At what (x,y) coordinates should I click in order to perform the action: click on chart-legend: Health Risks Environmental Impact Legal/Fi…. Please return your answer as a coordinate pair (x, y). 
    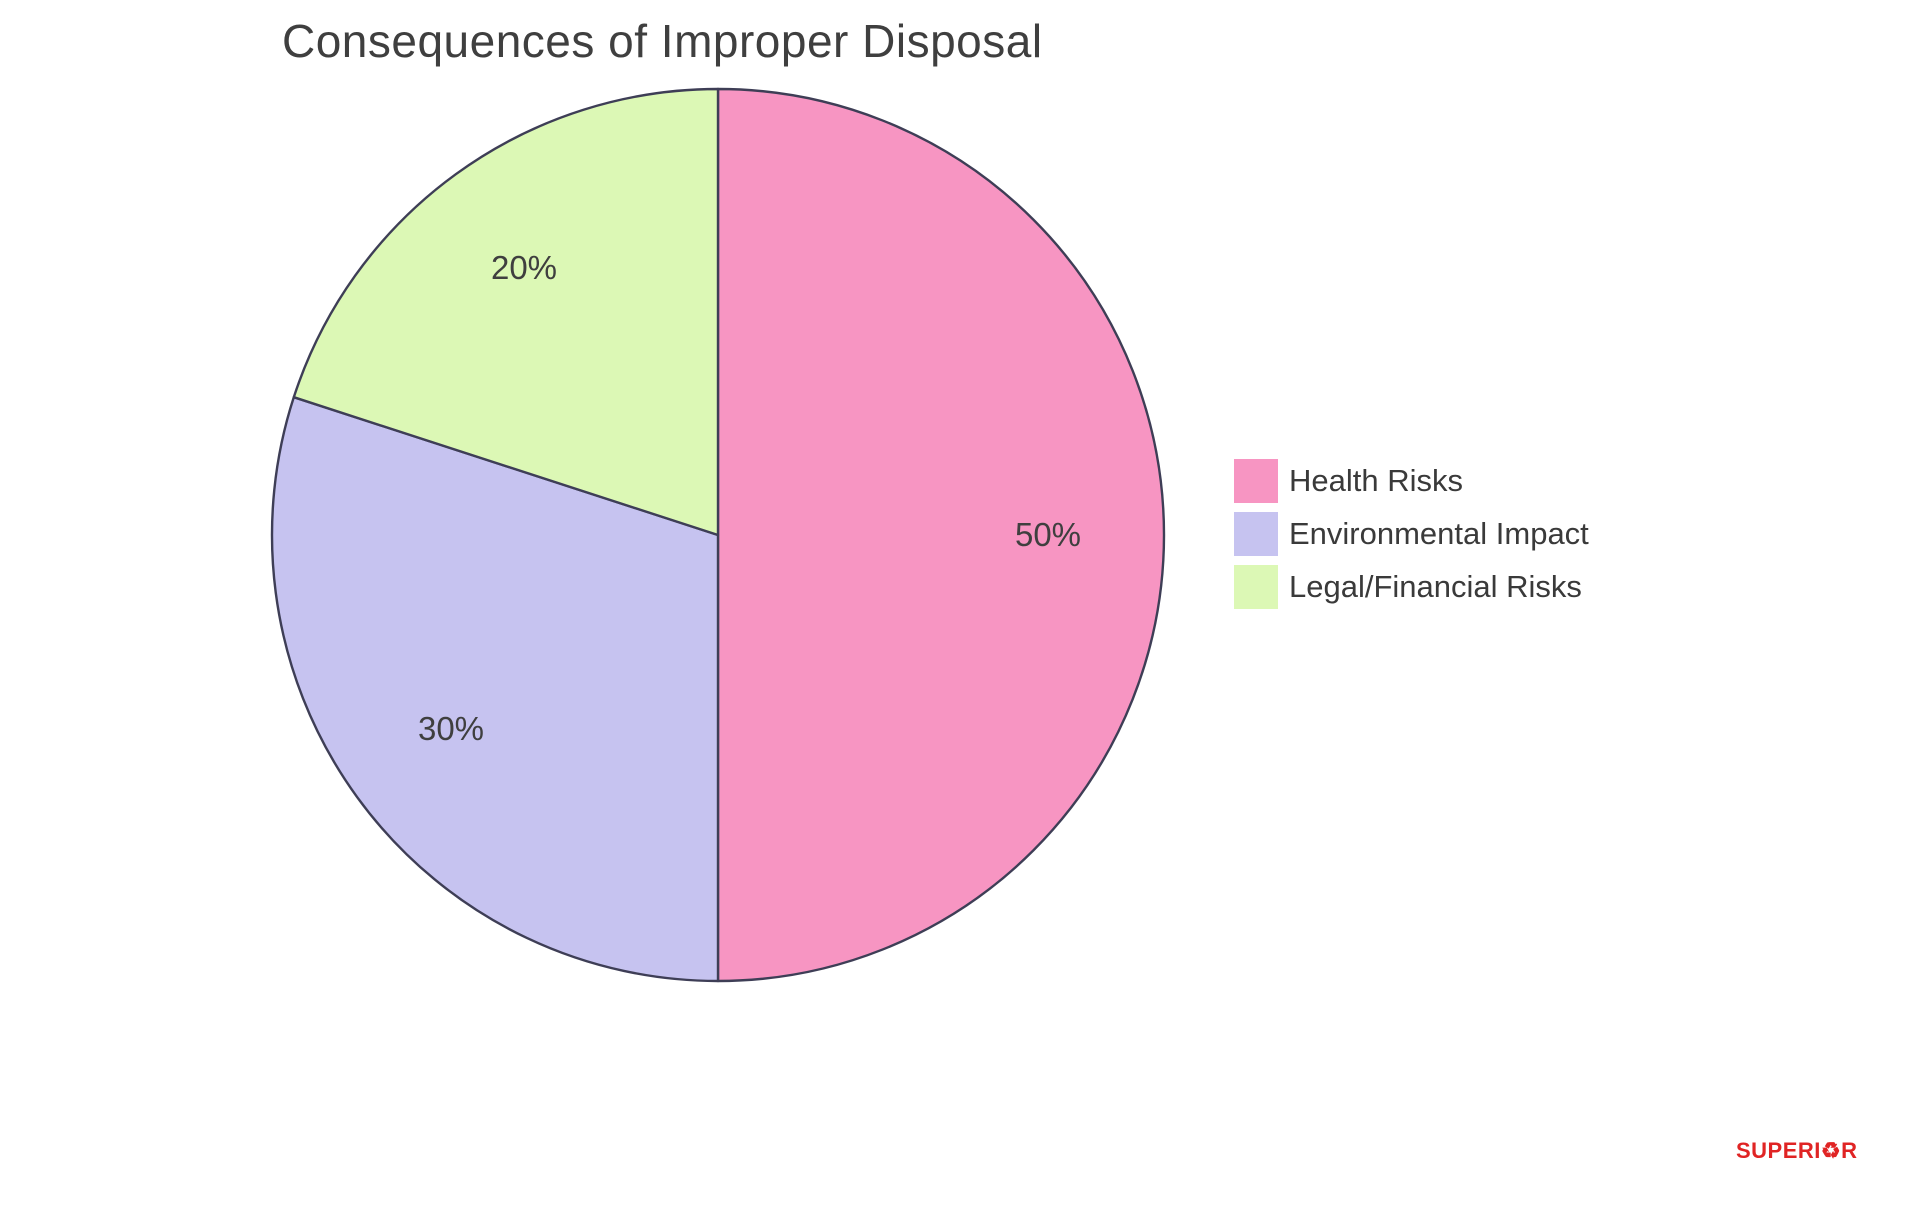
    Looking at the image, I should click on (1411, 534).